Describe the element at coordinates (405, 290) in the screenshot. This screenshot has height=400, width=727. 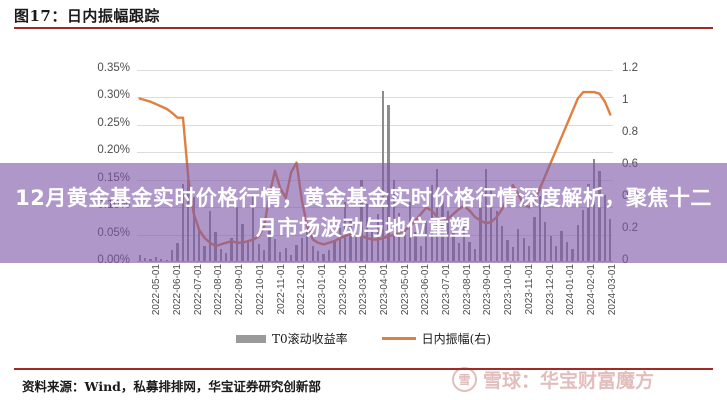
I see `x-axis-tick-label: 2023-05-01` at that location.